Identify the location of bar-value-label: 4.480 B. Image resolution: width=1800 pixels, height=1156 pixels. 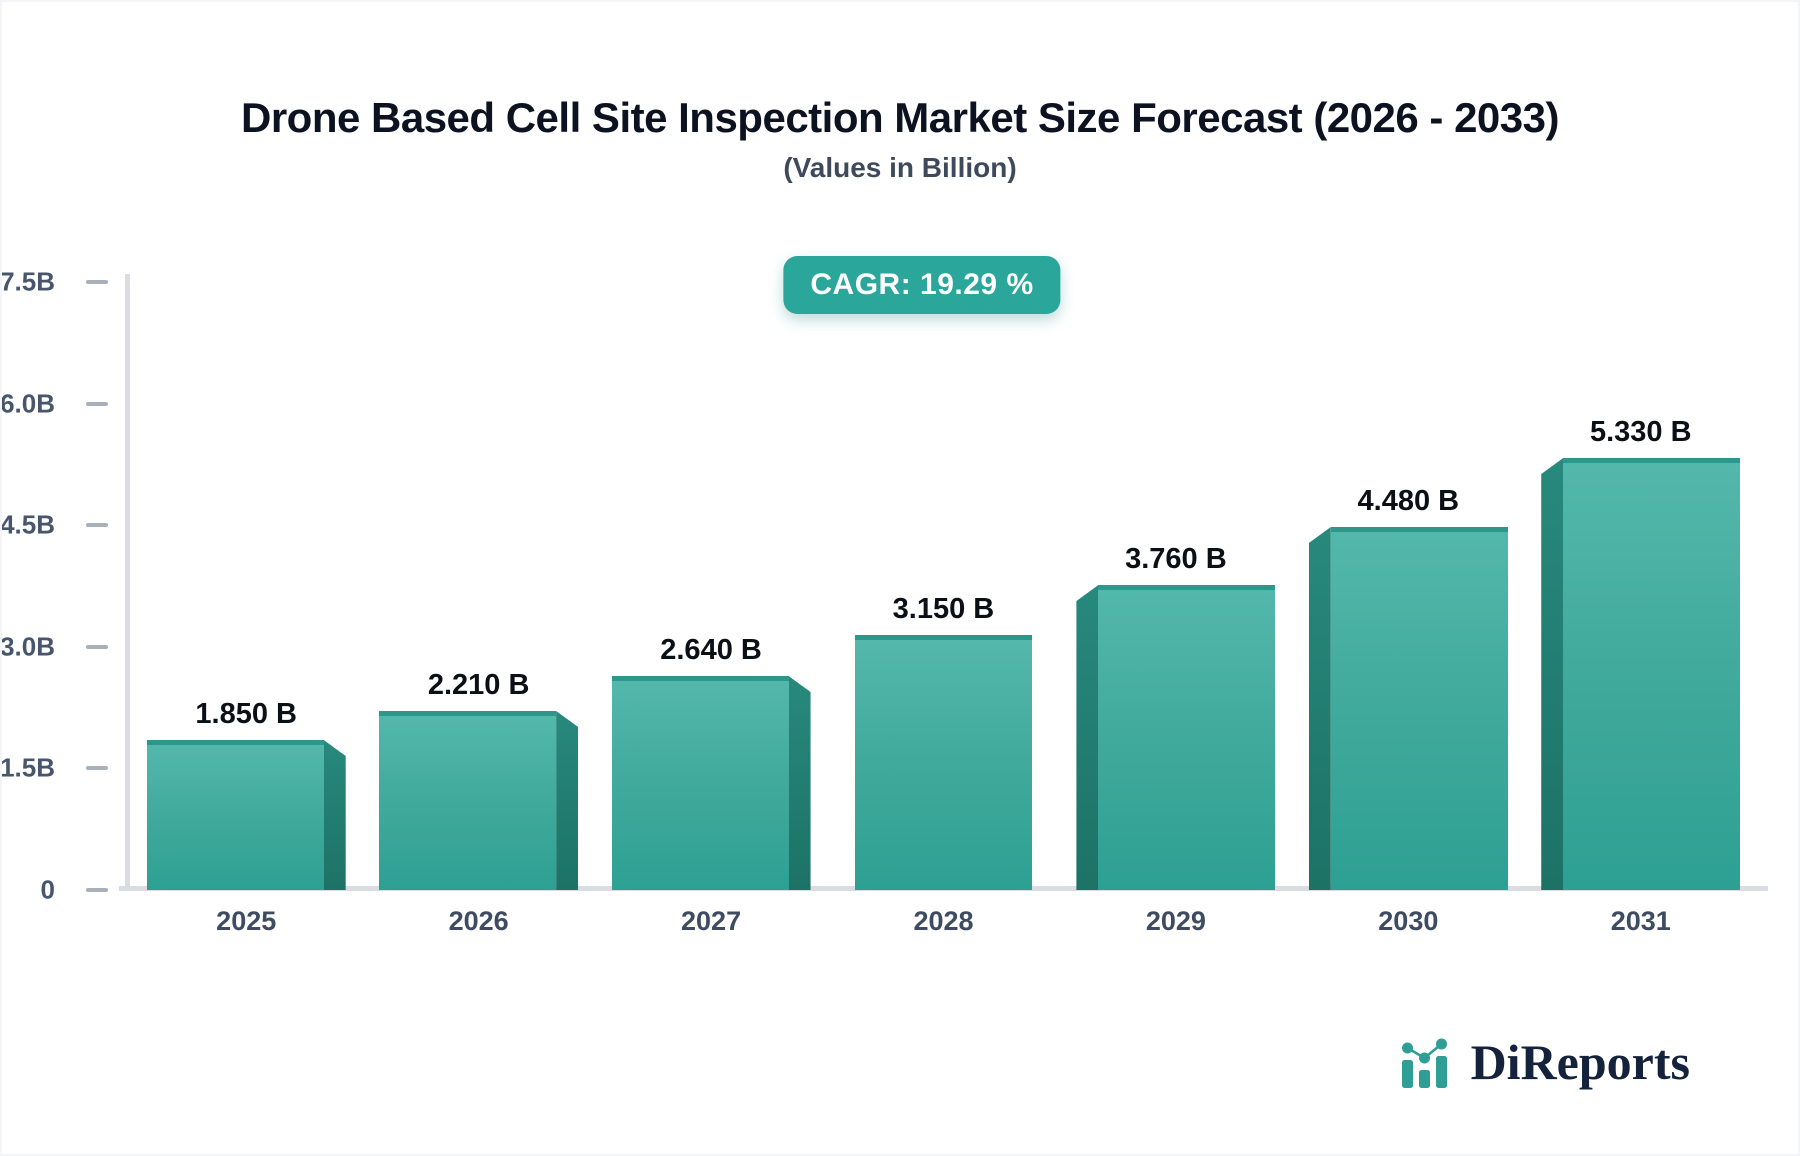
(1408, 501).